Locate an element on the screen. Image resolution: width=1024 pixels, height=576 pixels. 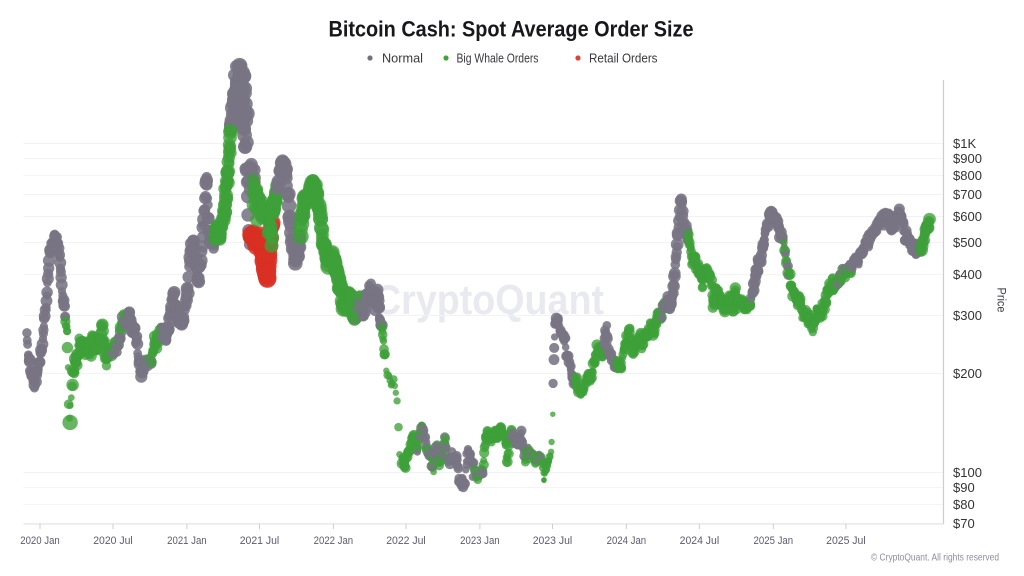
svg-text:Bitcoin Cash: Spot Average Ord: Bitcoin Cash: Spot Average Order Size is located at coordinates (511, 29).